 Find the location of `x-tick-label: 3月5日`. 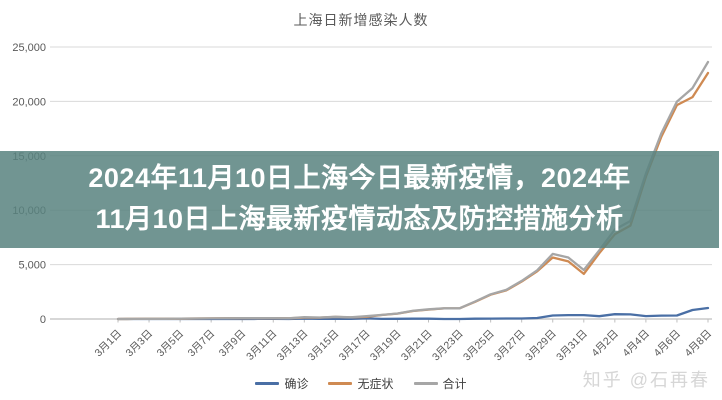

x-tick-label: 3月5日 is located at coordinates (171, 344).